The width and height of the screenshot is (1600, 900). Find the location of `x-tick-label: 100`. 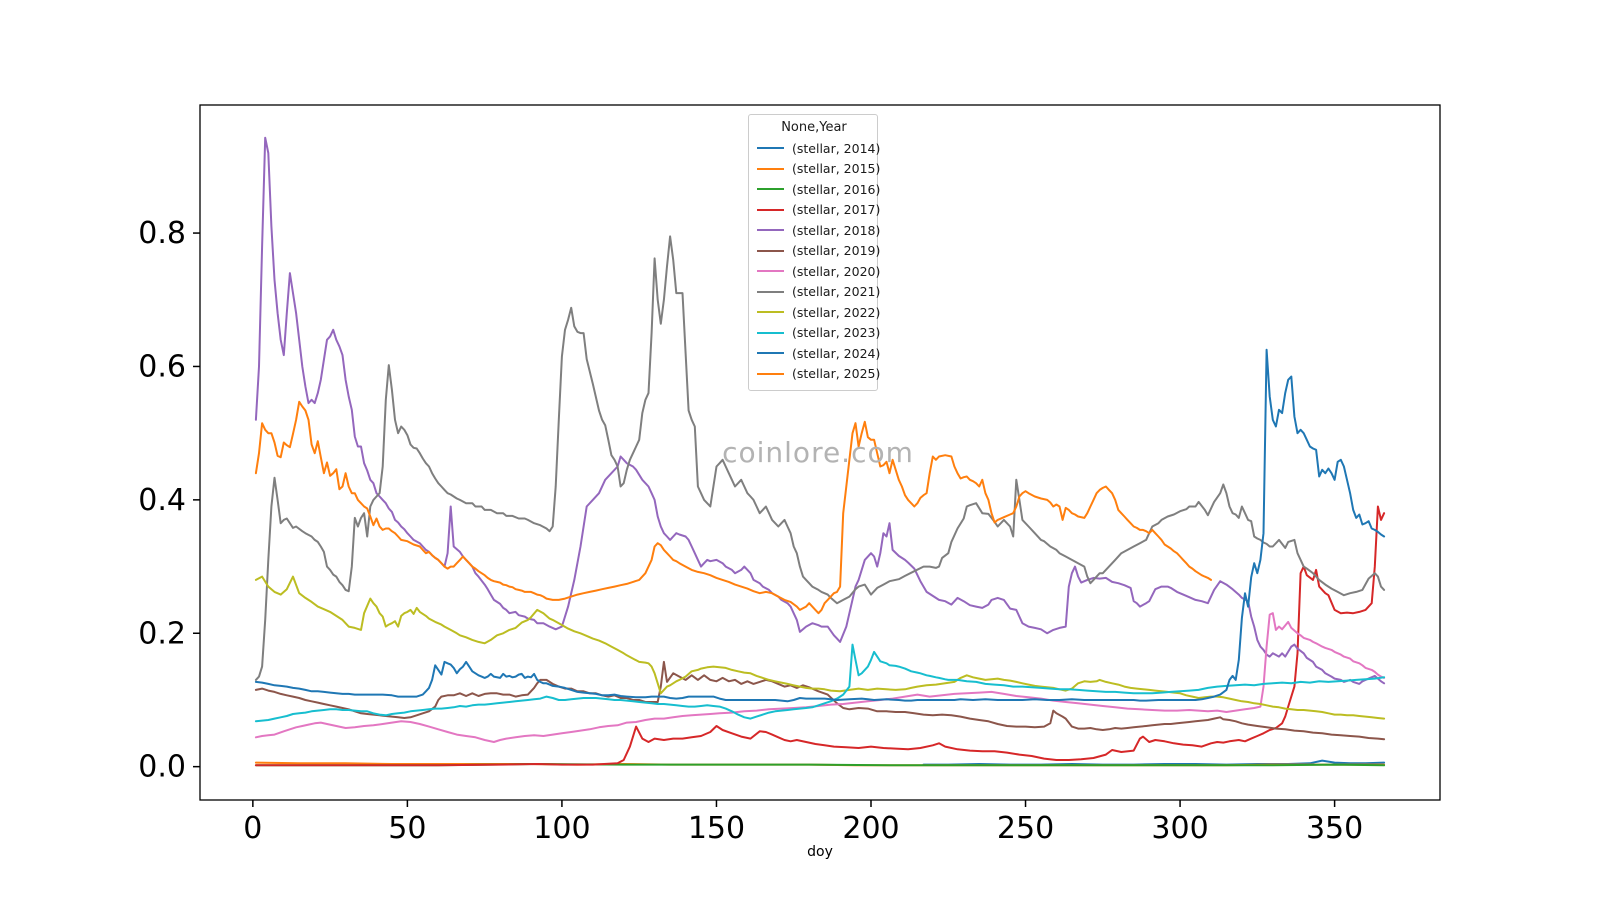

x-tick-label: 100 is located at coordinates (561, 828).